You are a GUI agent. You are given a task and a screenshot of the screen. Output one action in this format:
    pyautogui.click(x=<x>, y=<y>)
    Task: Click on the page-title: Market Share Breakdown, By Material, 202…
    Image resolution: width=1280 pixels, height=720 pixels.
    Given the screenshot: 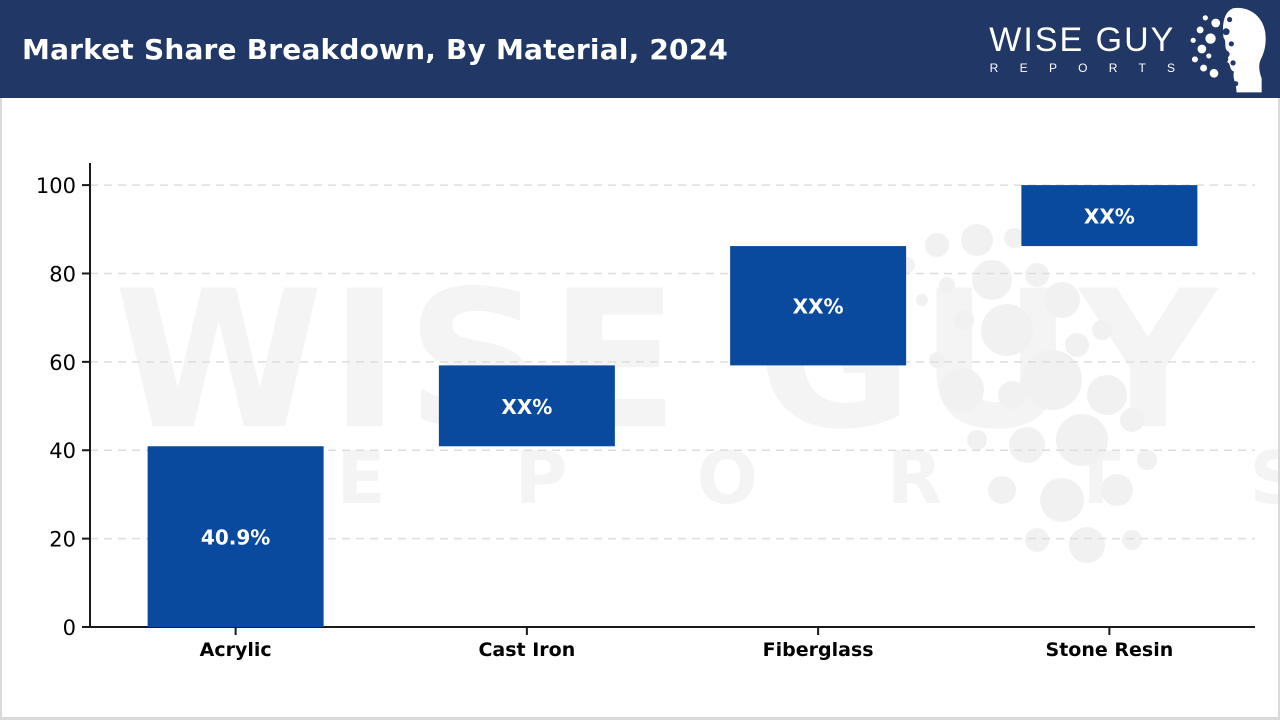 What is the action you would take?
    pyautogui.click(x=375, y=49)
    